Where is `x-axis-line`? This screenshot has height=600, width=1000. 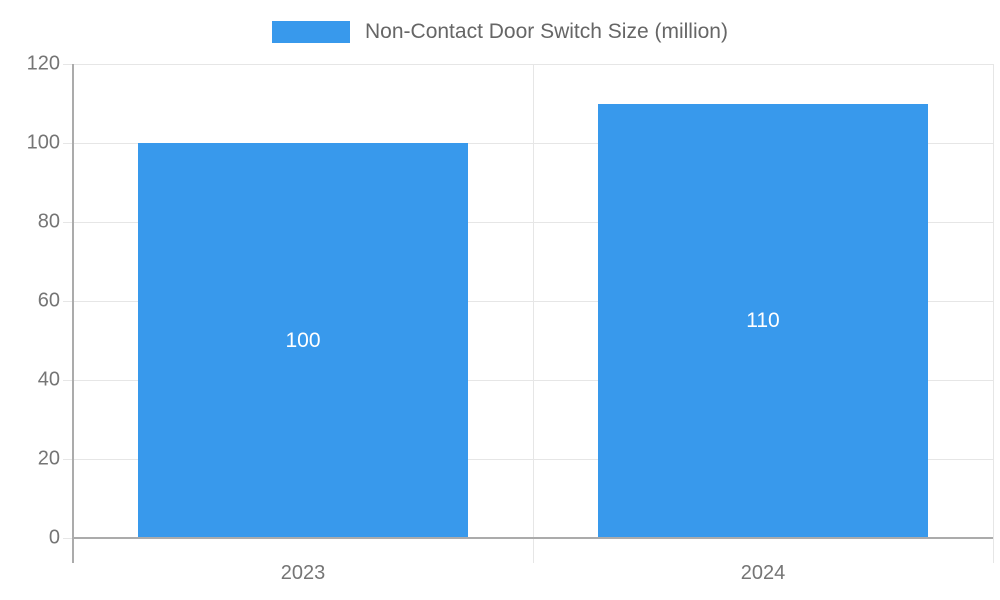 x-axis-line is located at coordinates (533, 538).